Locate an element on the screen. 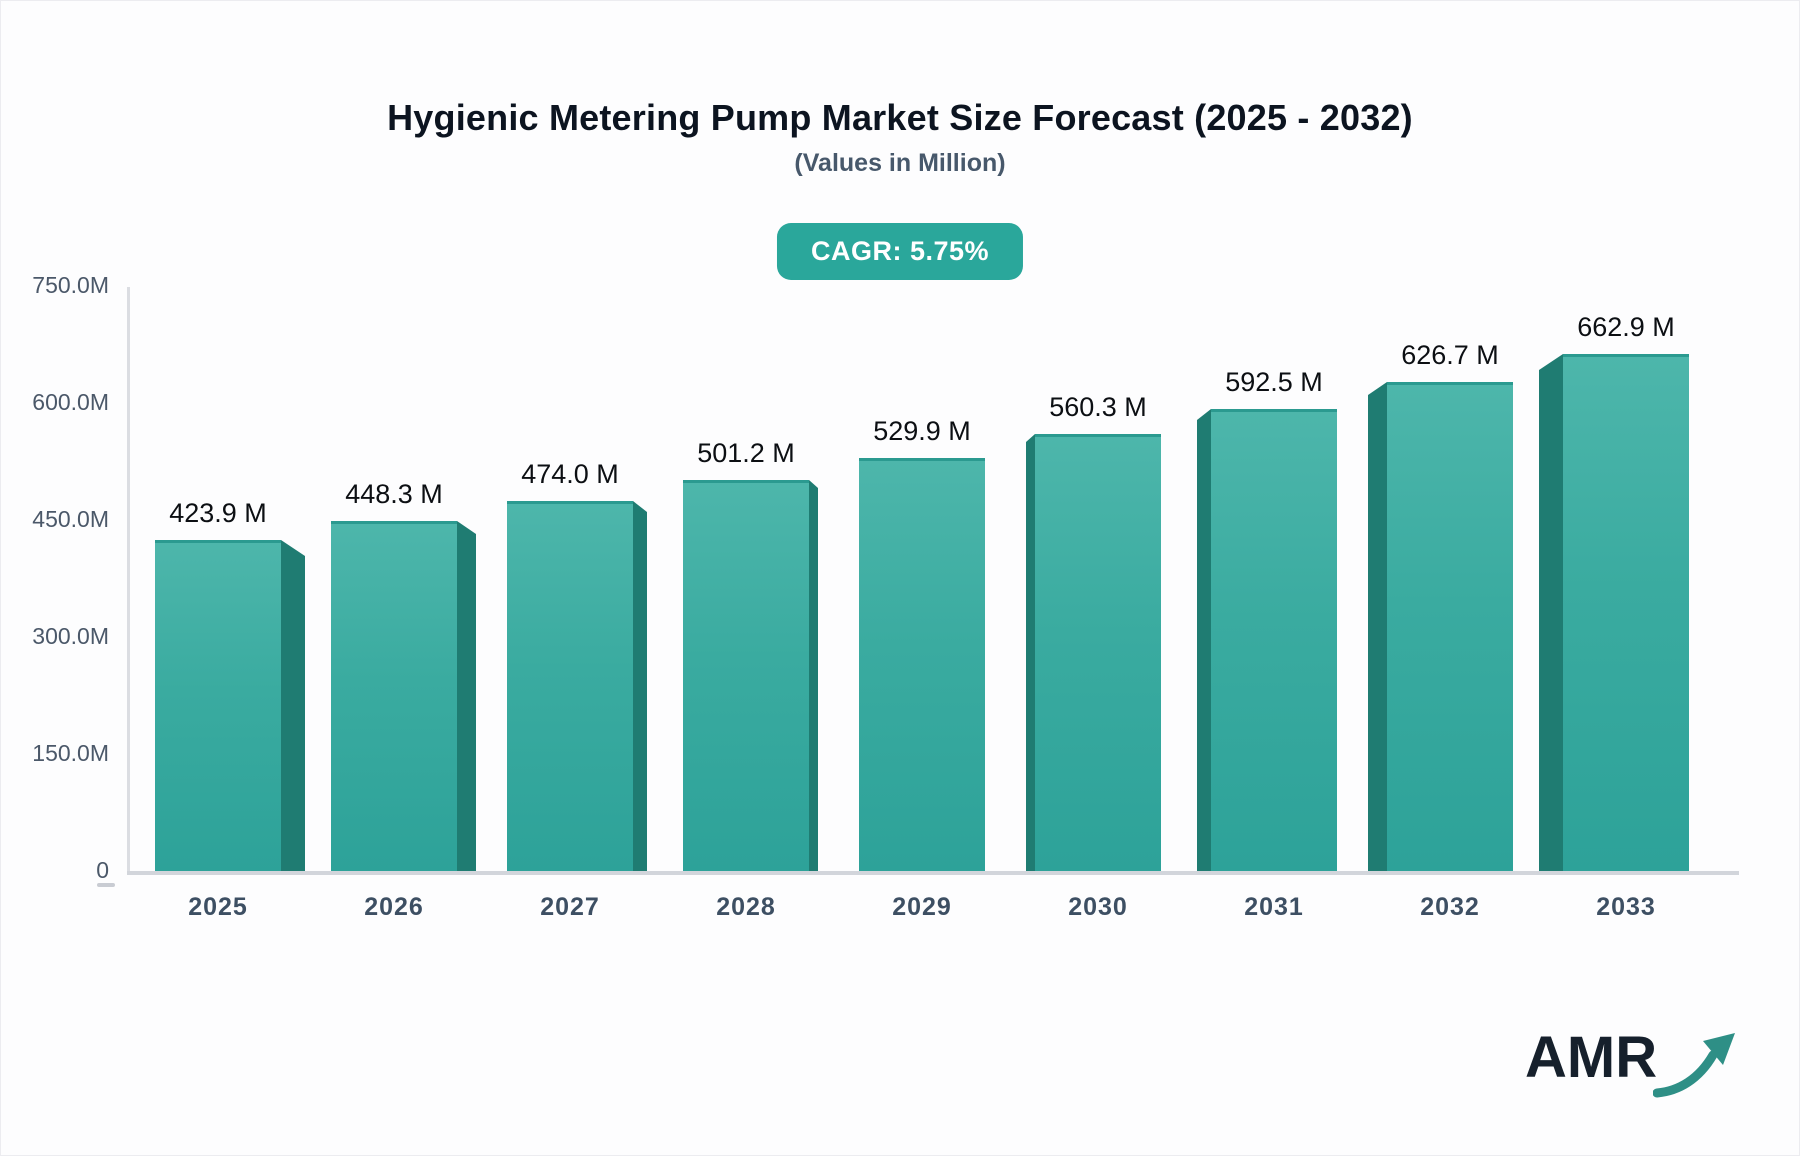 Image resolution: width=1800 pixels, height=1156 pixels. bar-value-label: 592.5 M is located at coordinates (1274, 382).